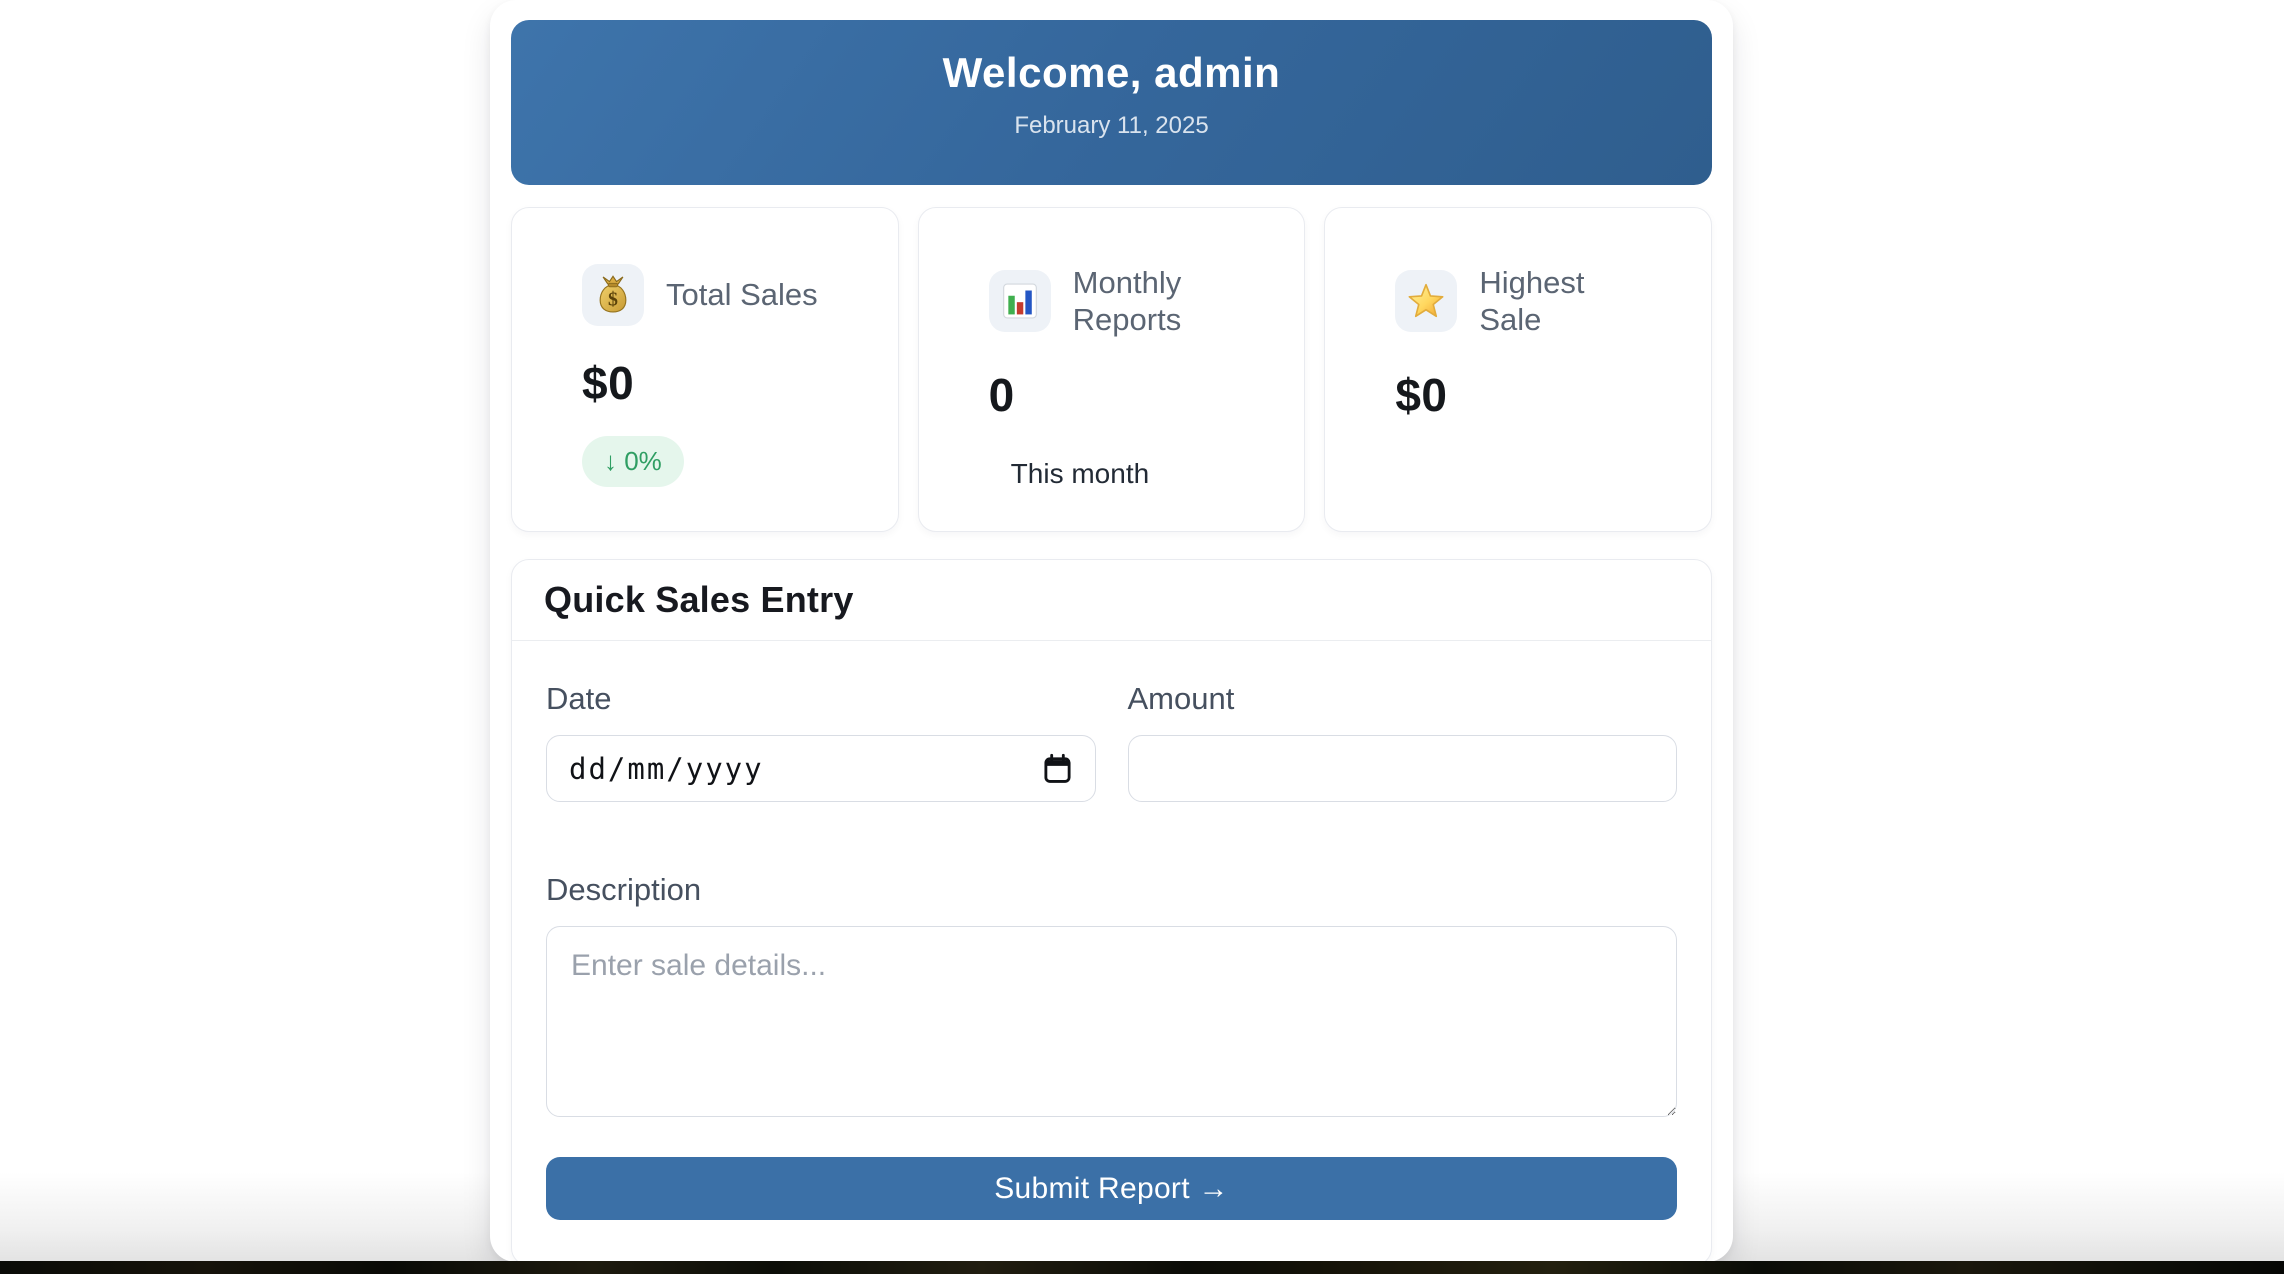  What do you see at coordinates (579, 698) in the screenshot?
I see `date-label: Date` at bounding box center [579, 698].